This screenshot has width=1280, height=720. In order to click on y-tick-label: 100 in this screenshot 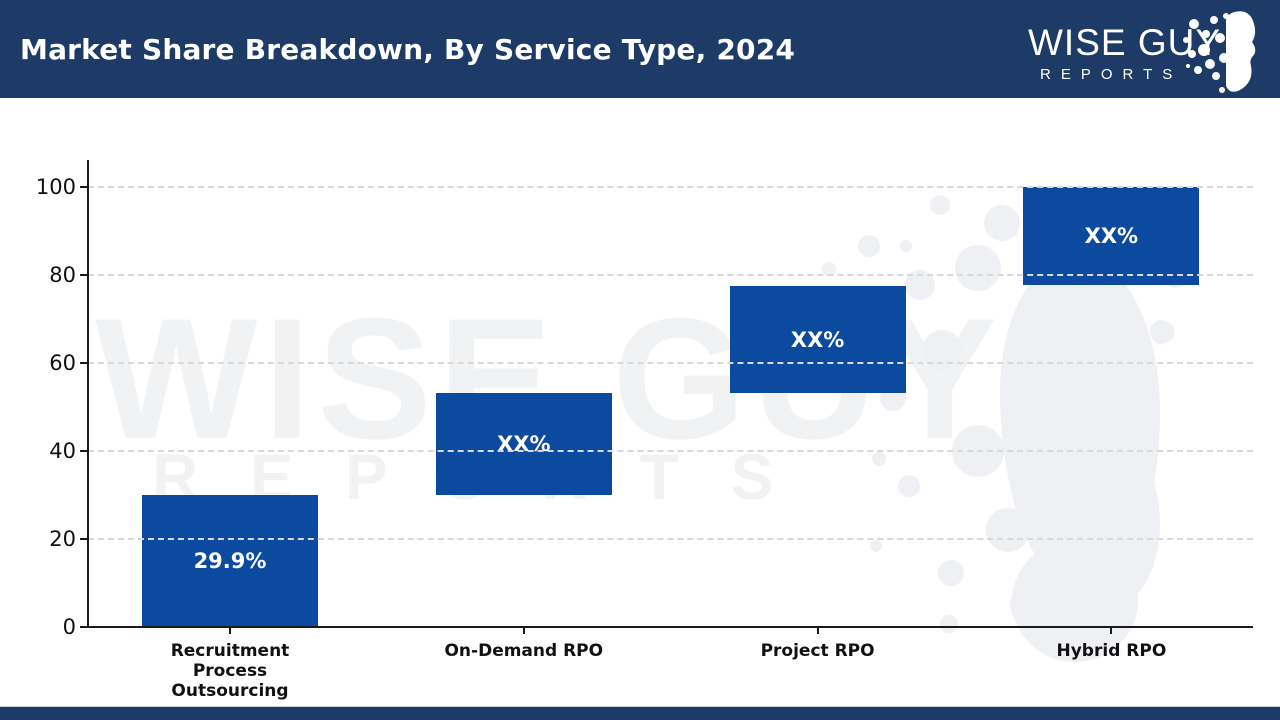, I will do `click(55, 187)`.